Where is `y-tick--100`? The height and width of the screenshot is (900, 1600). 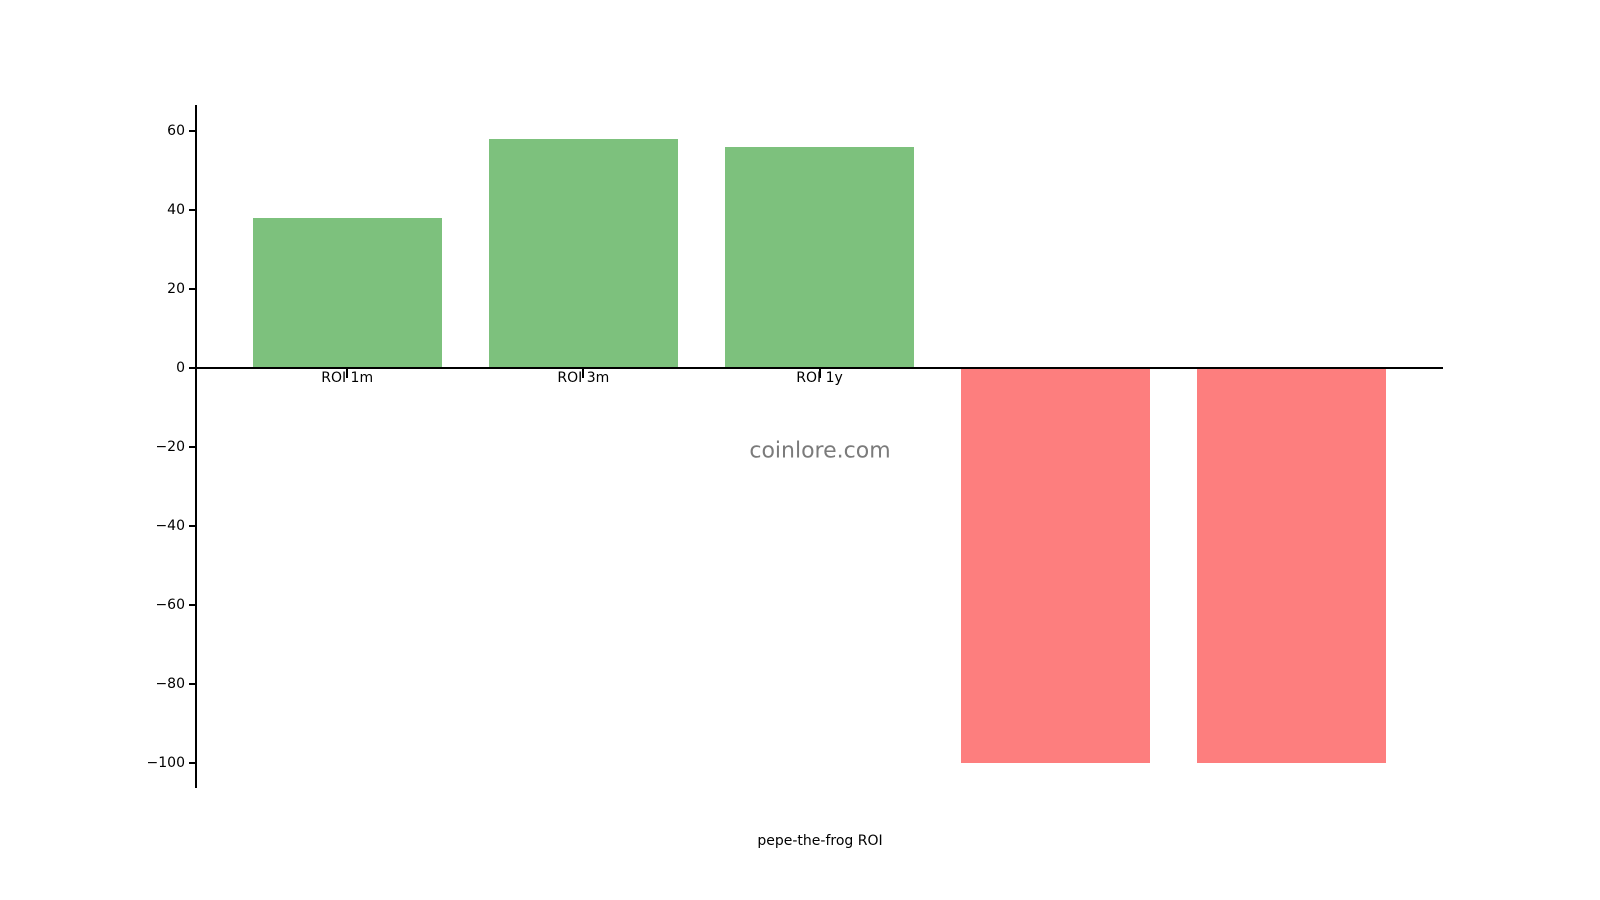
y-tick--100 is located at coordinates (192, 763).